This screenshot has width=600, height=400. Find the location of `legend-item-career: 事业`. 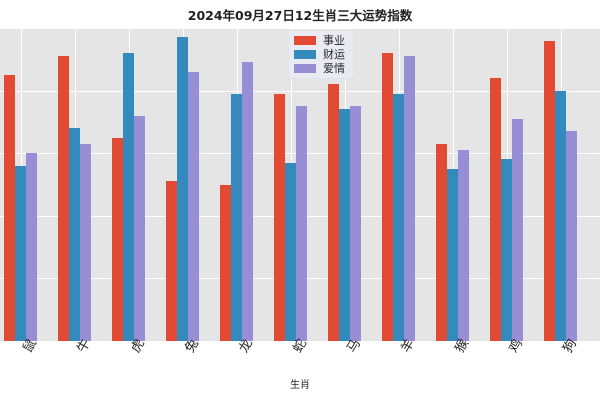

legend-item-career: 事业 is located at coordinates (319, 40).